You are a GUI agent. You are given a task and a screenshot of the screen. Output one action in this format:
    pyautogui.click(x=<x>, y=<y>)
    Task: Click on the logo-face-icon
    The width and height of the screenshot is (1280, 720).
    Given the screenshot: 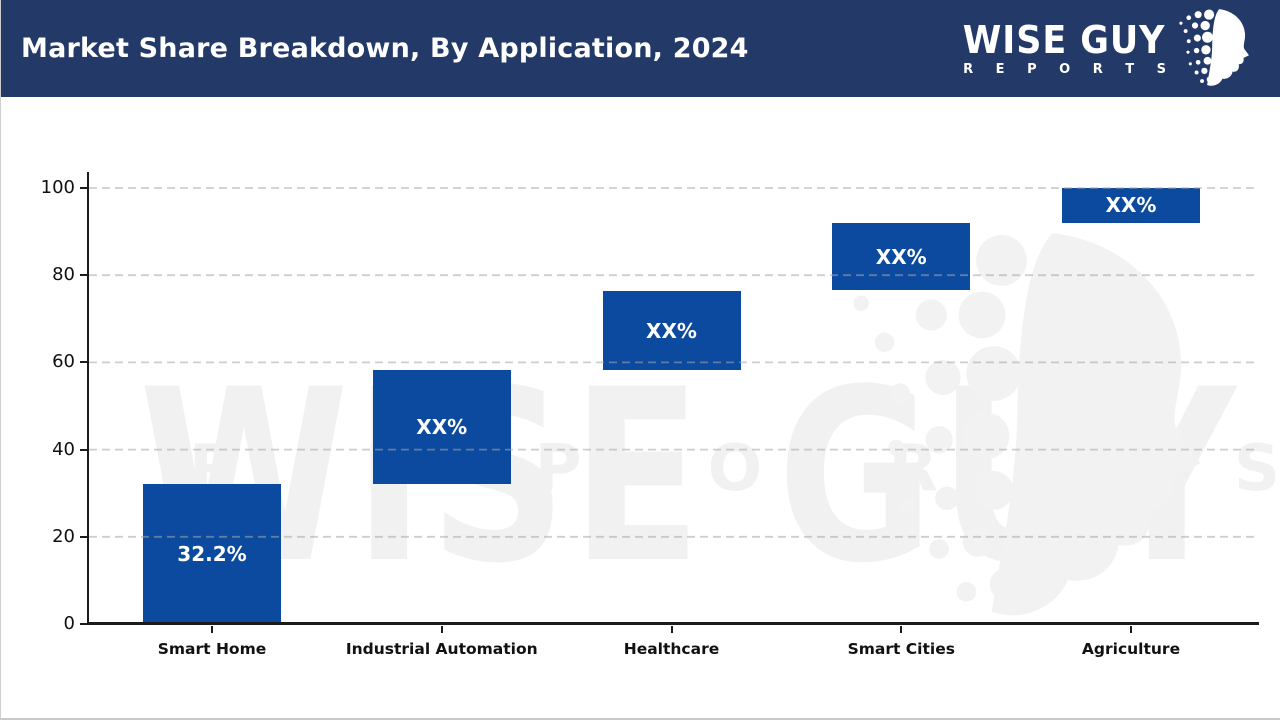 What is the action you would take?
    pyautogui.click(x=1214, y=47)
    